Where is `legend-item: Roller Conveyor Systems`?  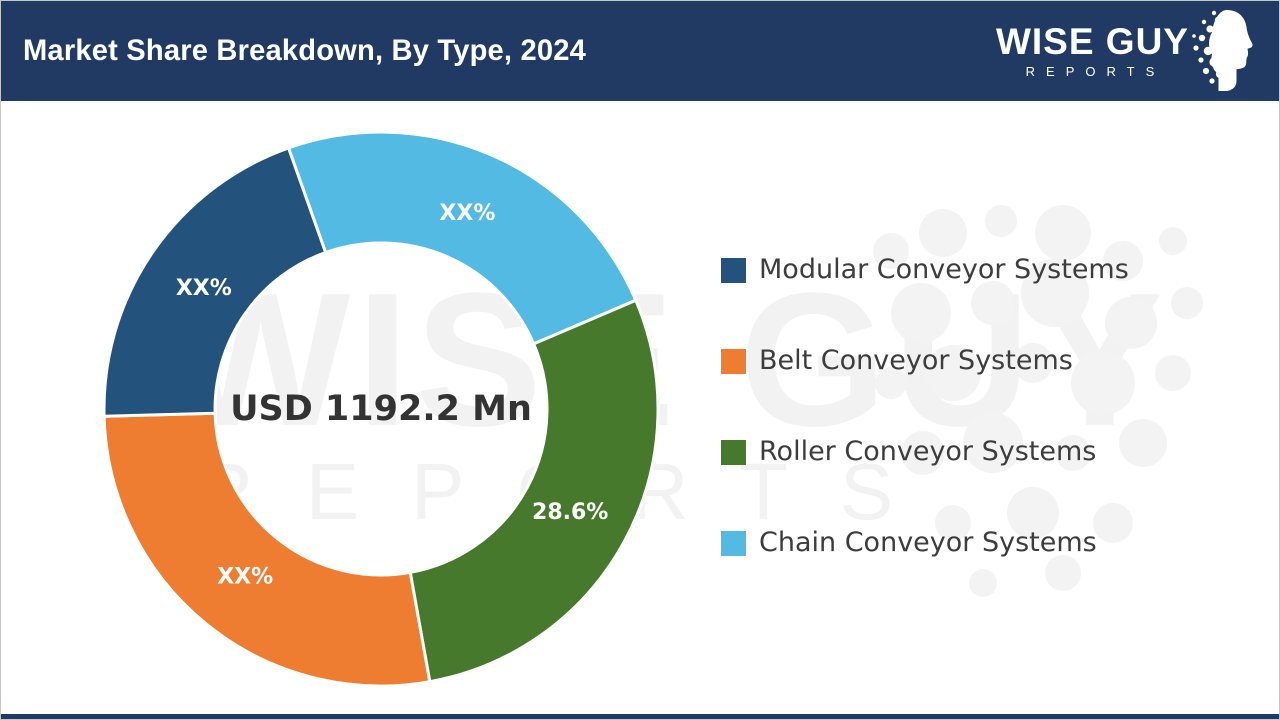
legend-item: Roller Conveyor Systems is located at coordinates (925, 452).